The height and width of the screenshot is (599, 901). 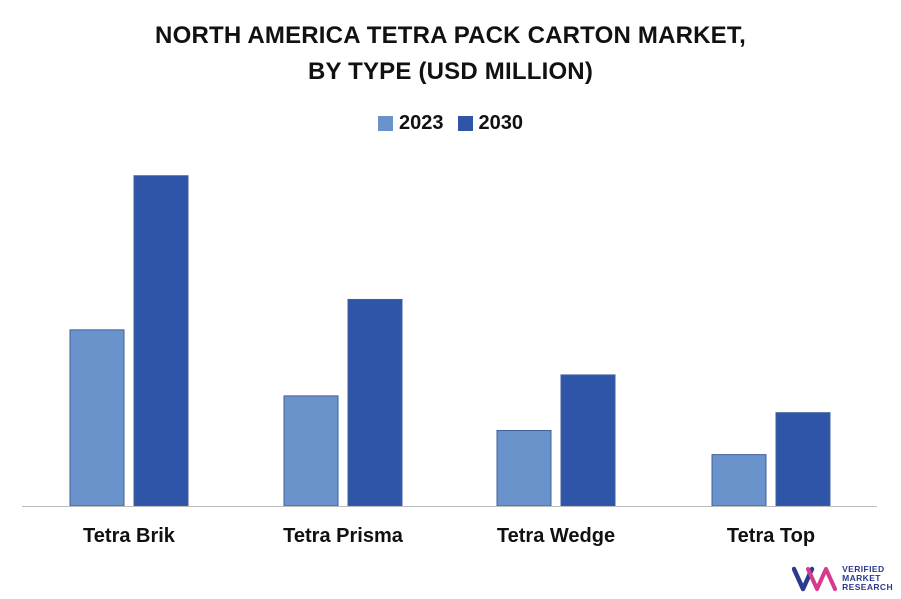 I want to click on legend-label-2030: 2030, so click(x=501, y=123).